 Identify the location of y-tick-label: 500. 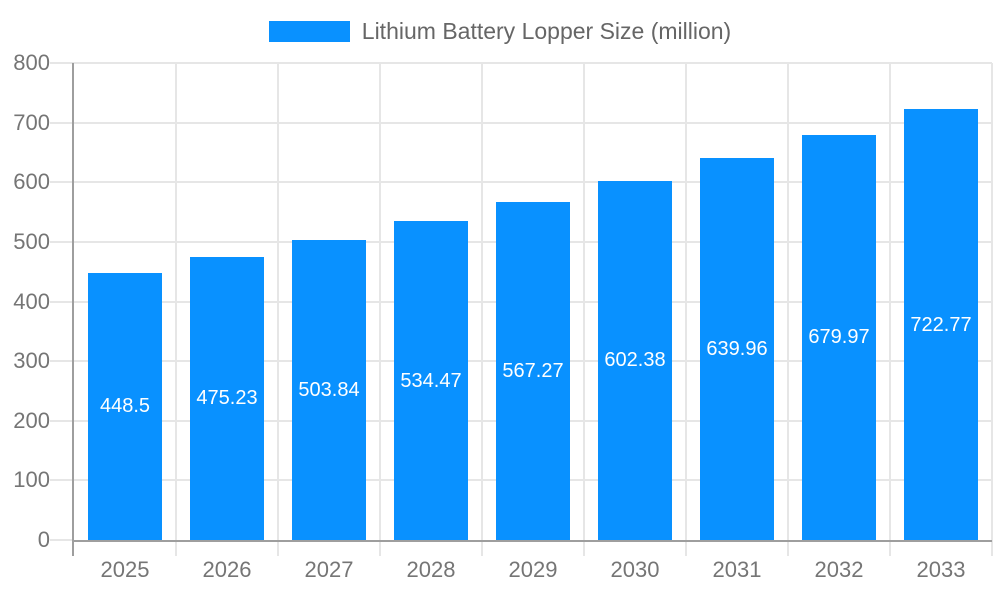
(31, 241).